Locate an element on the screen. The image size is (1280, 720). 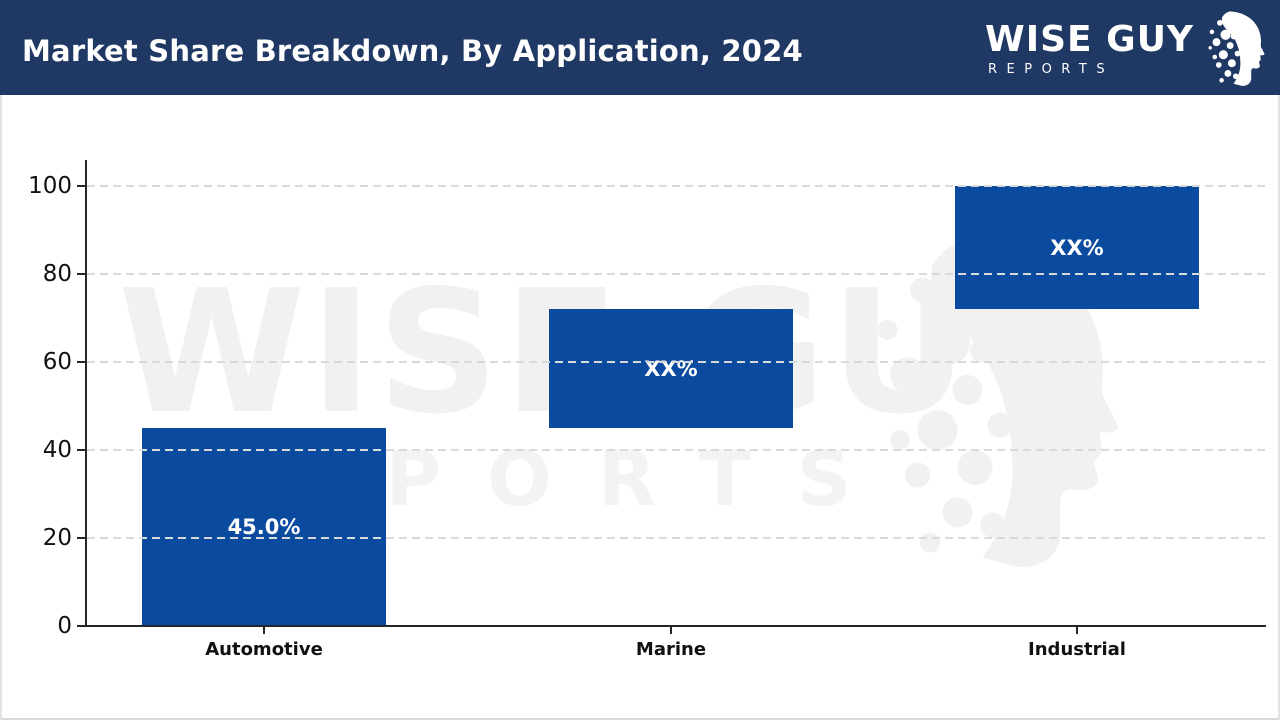
x-axis-line is located at coordinates (675, 626).